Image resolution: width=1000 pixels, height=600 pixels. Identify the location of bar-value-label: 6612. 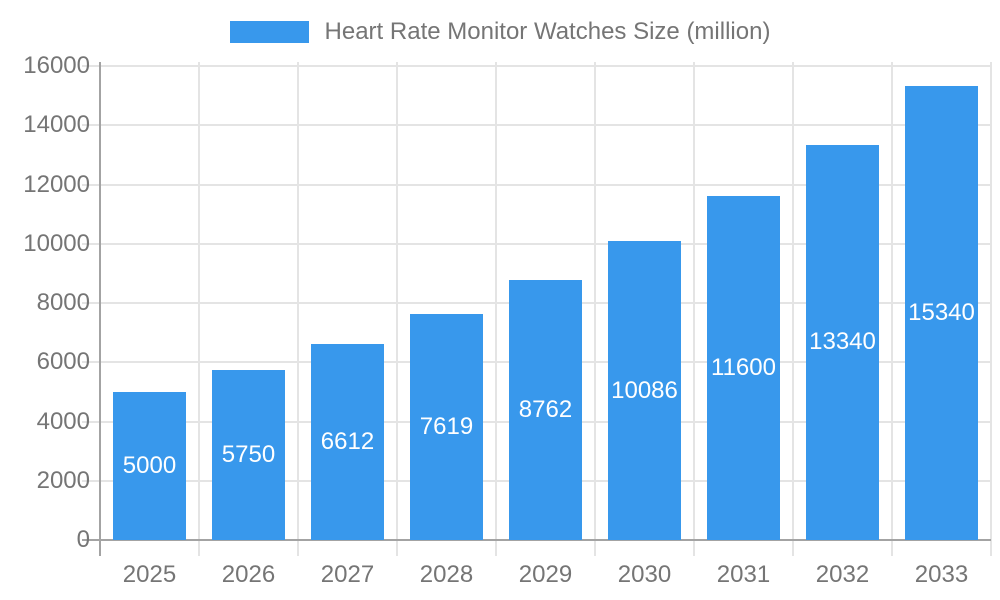
(347, 442).